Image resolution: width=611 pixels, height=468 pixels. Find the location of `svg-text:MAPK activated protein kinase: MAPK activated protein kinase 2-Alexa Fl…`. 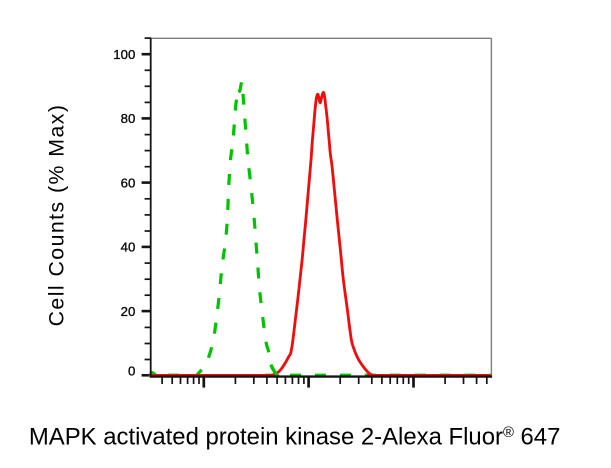

svg-text:MAPK activated protein kinase: MAPK activated protein kinase 2-Alexa Fl… is located at coordinates (294, 436).